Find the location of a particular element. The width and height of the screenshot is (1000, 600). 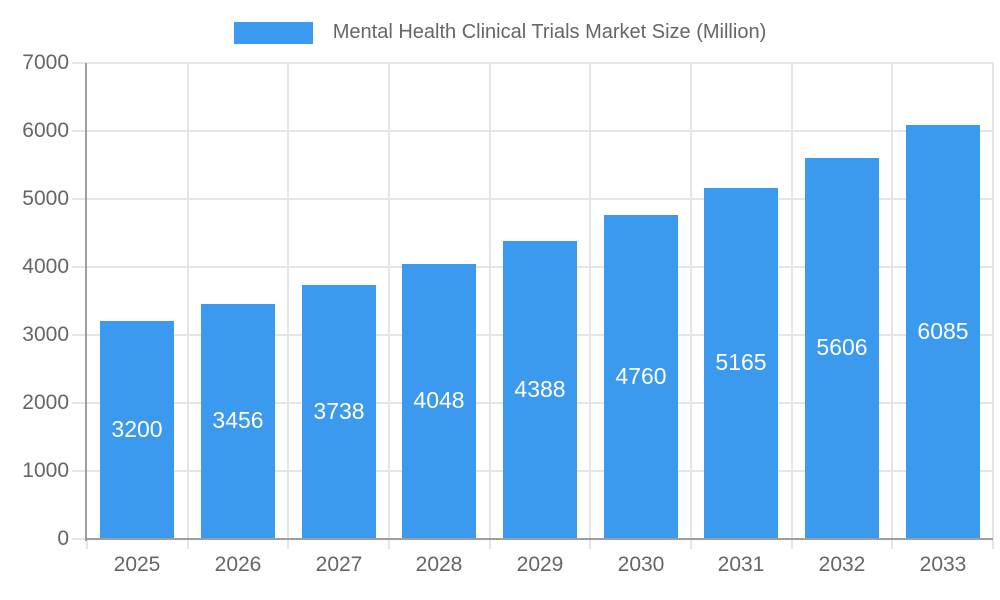

y-tick-label: 4000 is located at coordinates (45, 266).